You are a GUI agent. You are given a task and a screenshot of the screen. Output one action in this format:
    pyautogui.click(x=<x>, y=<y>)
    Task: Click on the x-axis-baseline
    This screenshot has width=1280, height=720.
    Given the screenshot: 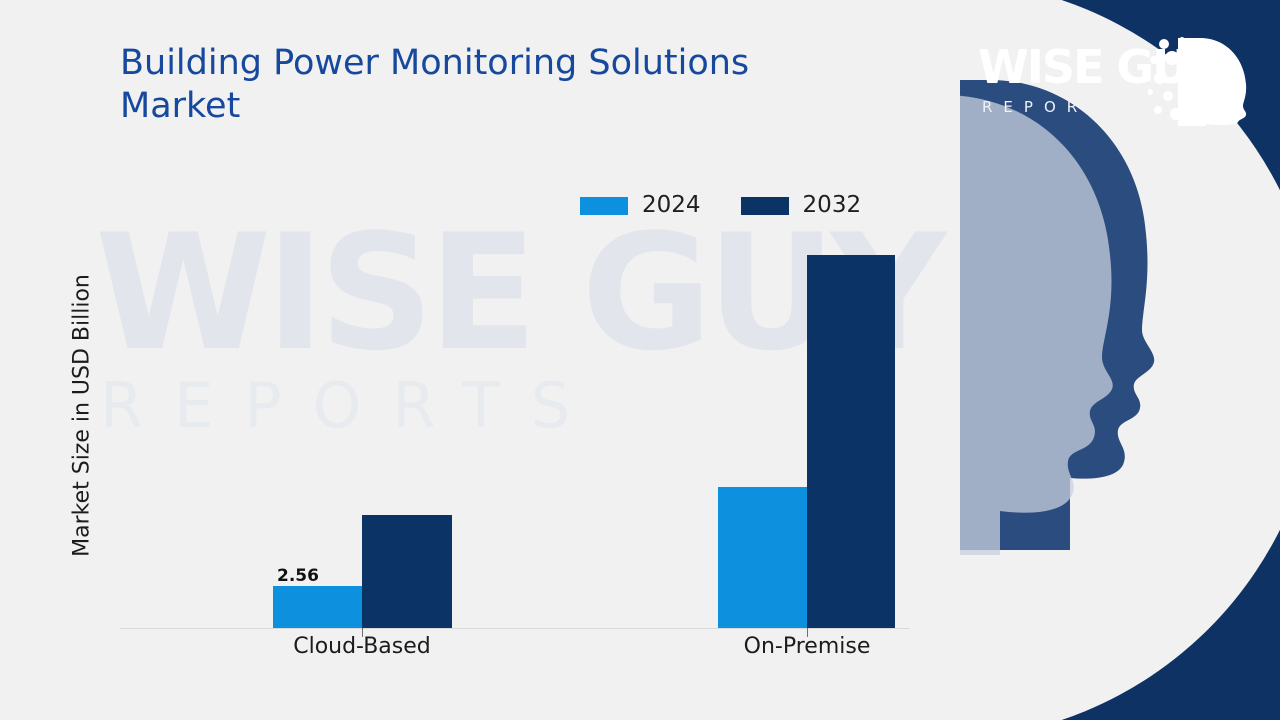 What is the action you would take?
    pyautogui.click(x=515, y=628)
    